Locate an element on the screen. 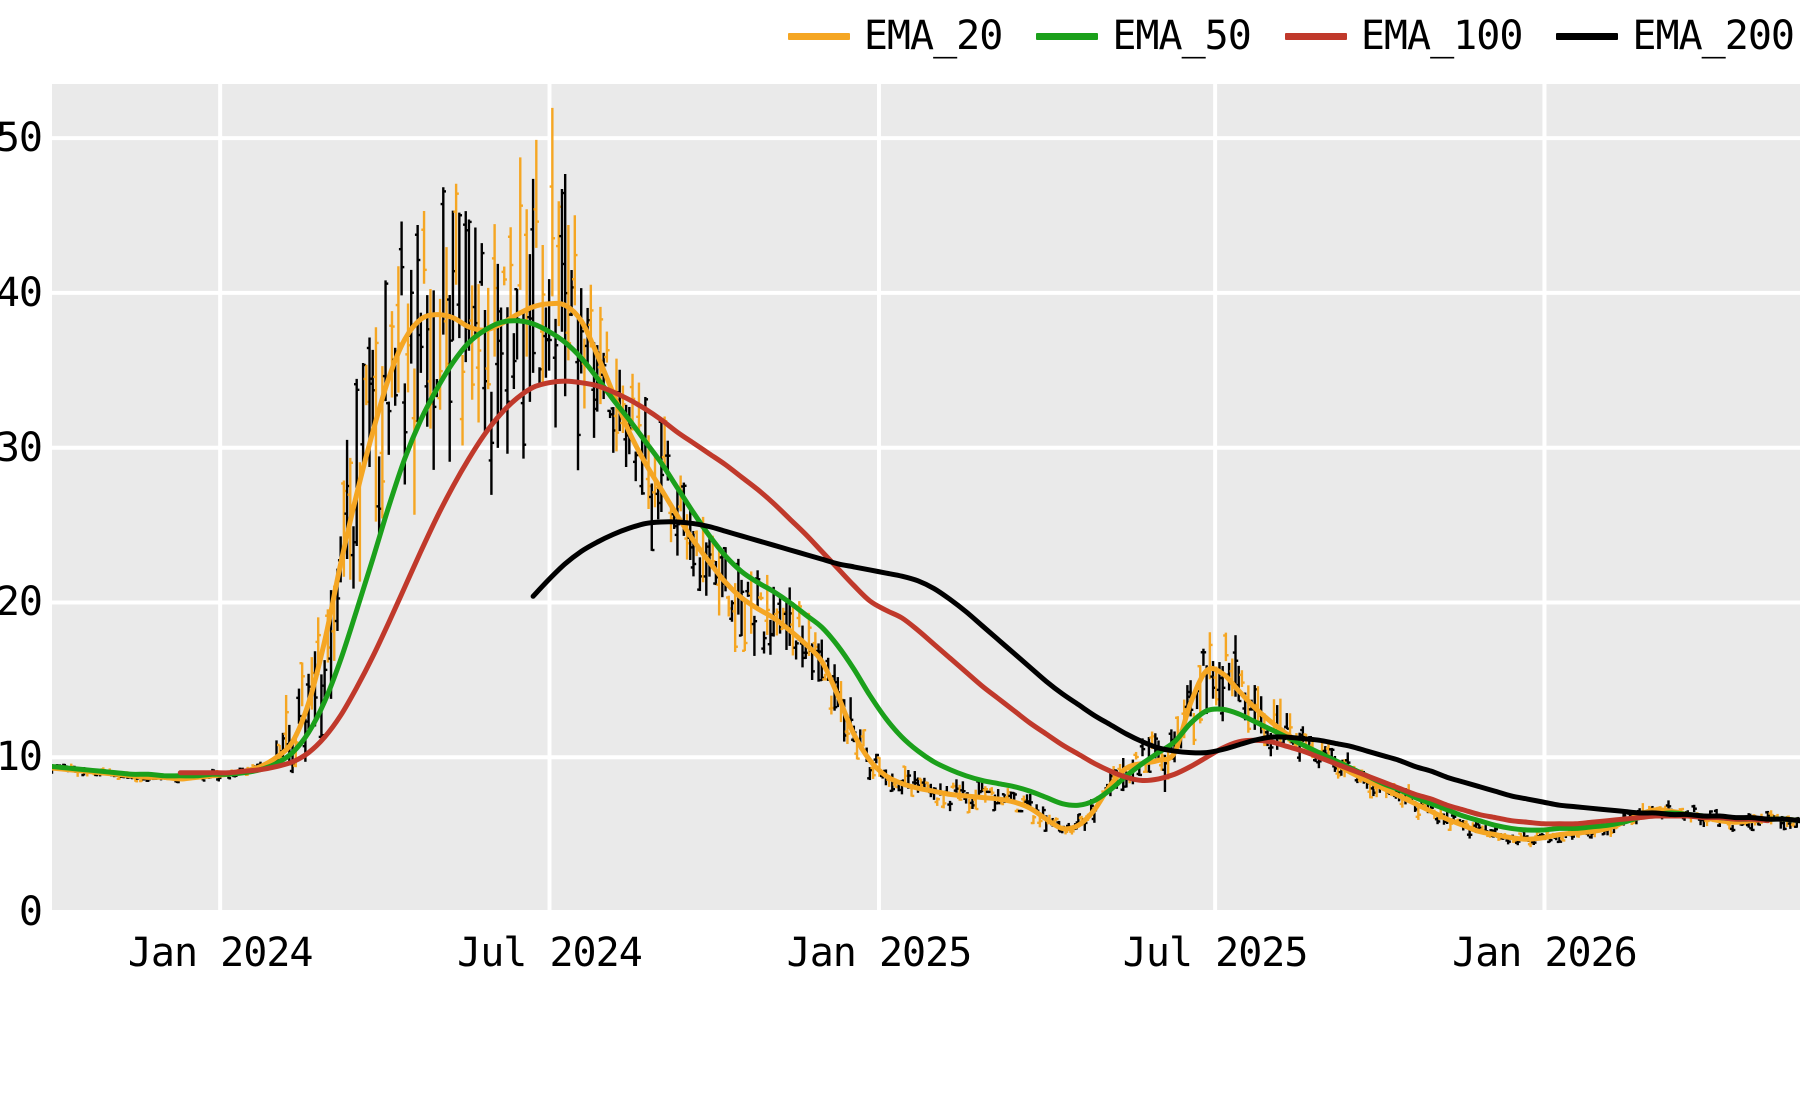  y-axis-tick-label: 50 is located at coordinates (21, 138).